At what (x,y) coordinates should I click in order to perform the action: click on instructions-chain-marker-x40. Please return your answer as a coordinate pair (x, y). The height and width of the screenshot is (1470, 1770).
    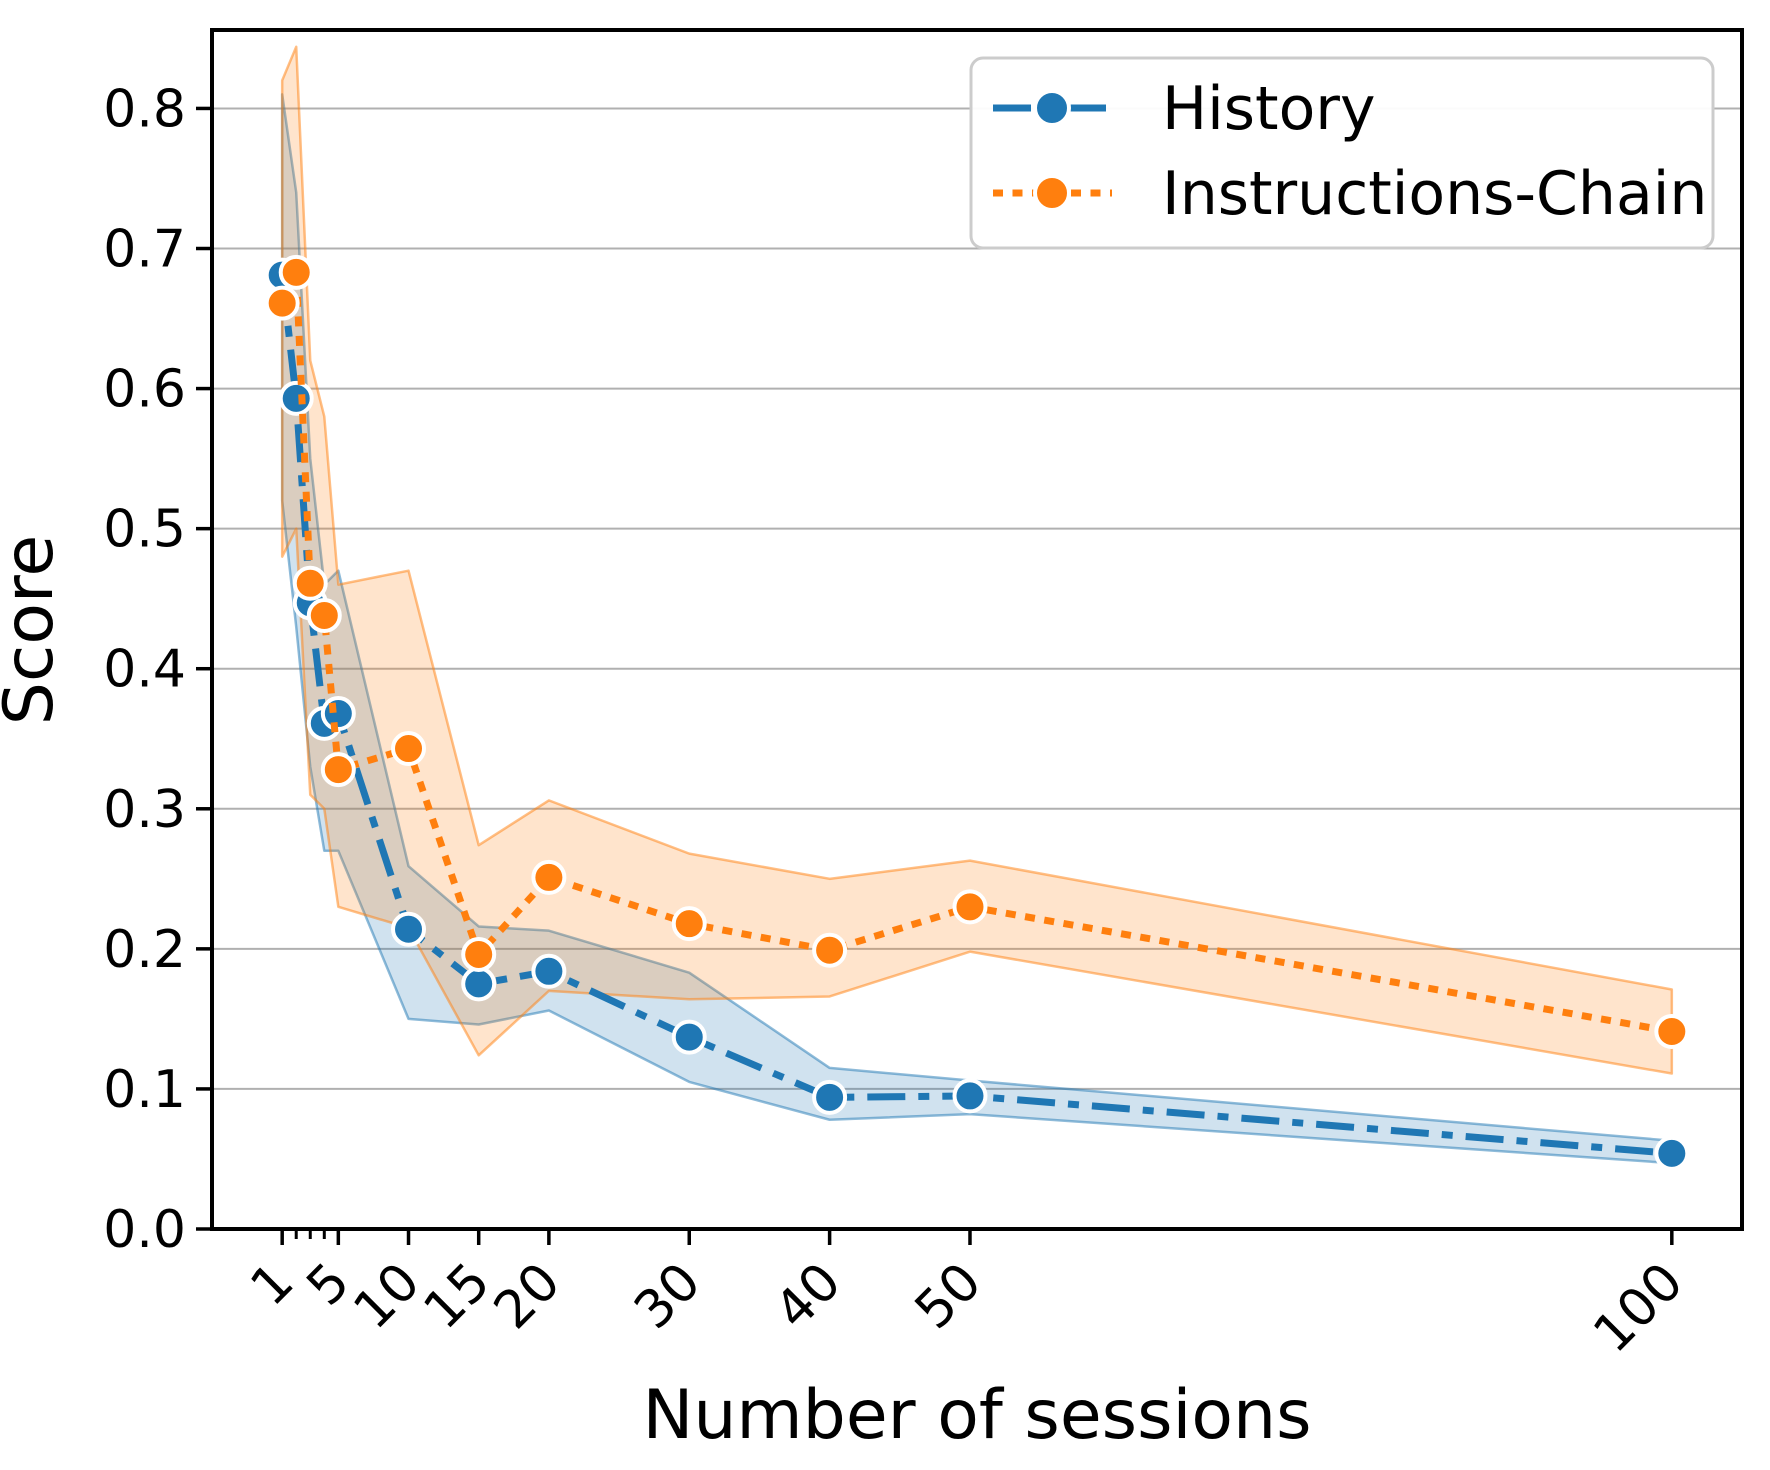
    Looking at the image, I should click on (830, 950).